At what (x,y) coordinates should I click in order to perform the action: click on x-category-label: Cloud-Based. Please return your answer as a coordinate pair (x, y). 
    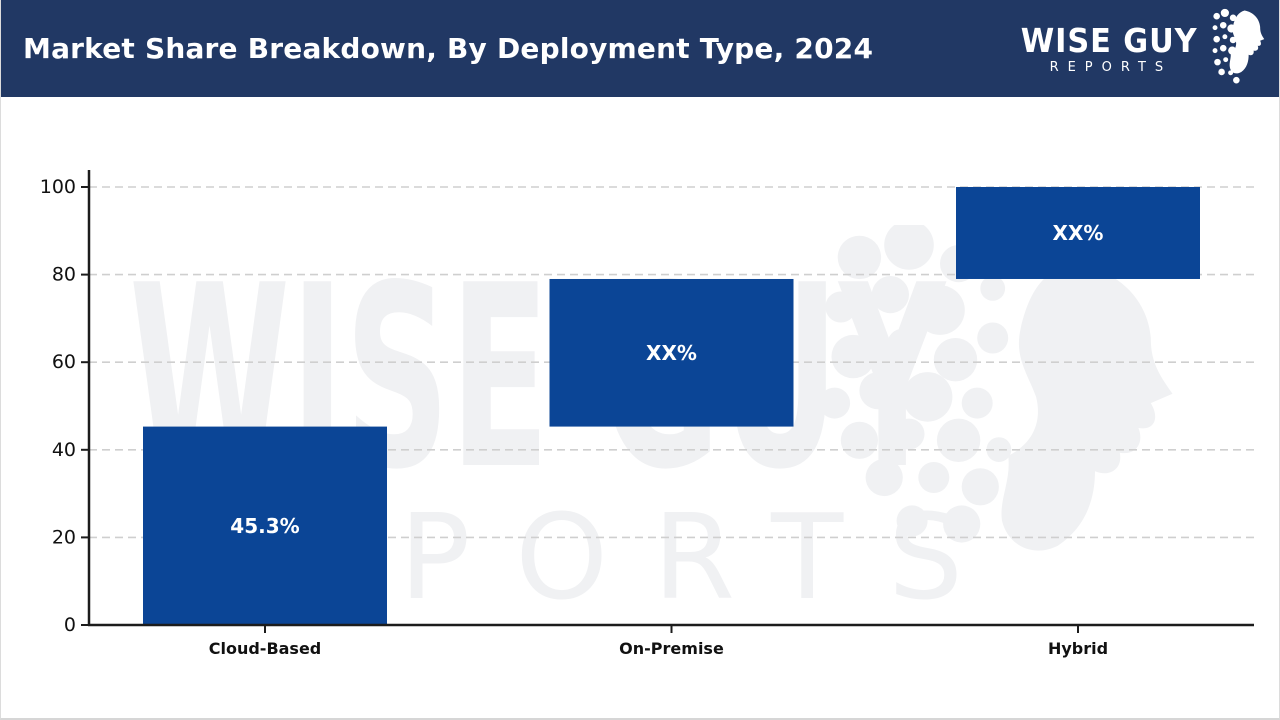
    Looking at the image, I should click on (265, 648).